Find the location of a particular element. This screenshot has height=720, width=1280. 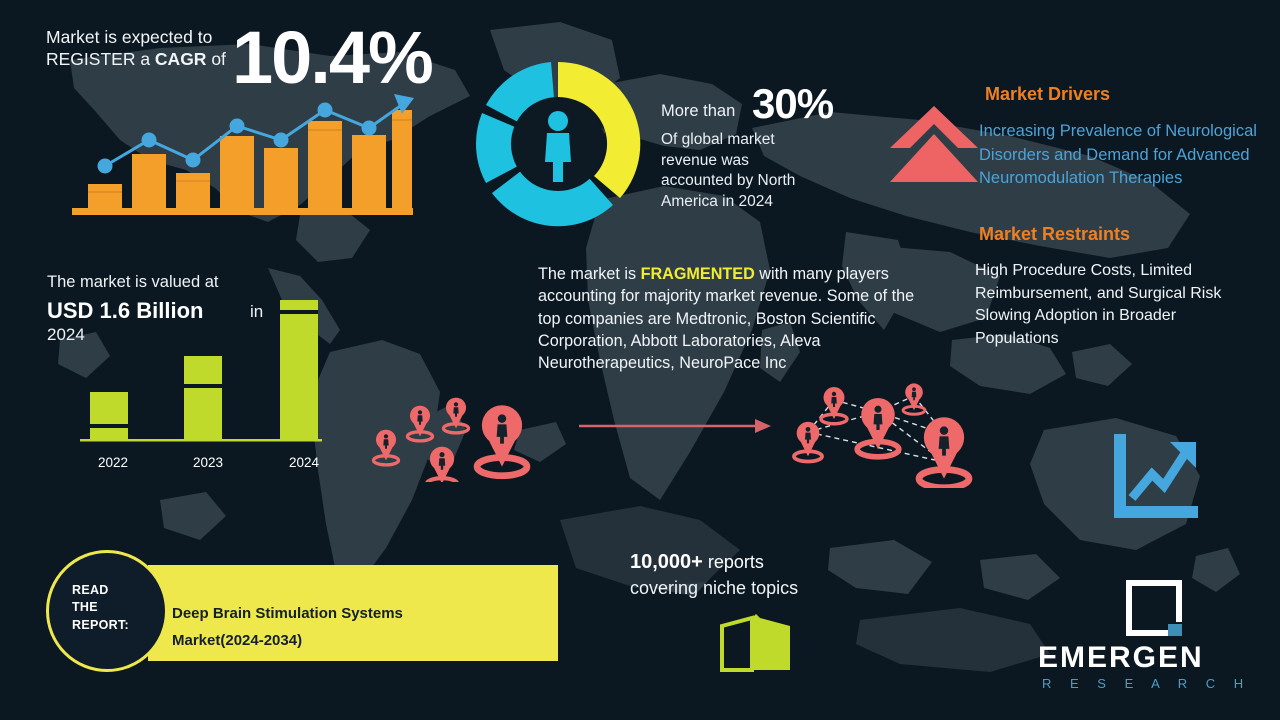

growth-trend-chart is located at coordinates (243, 154).